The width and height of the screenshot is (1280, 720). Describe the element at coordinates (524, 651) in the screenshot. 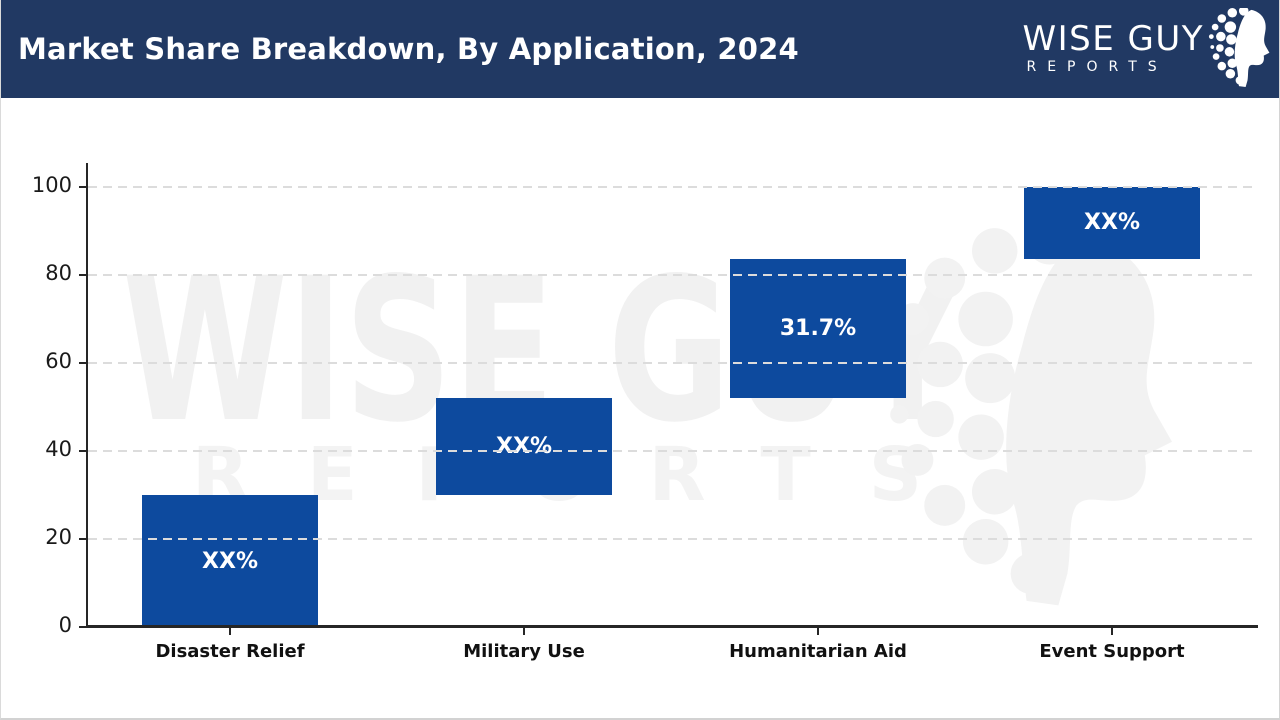

I see `x-tick-label: Military Use` at that location.